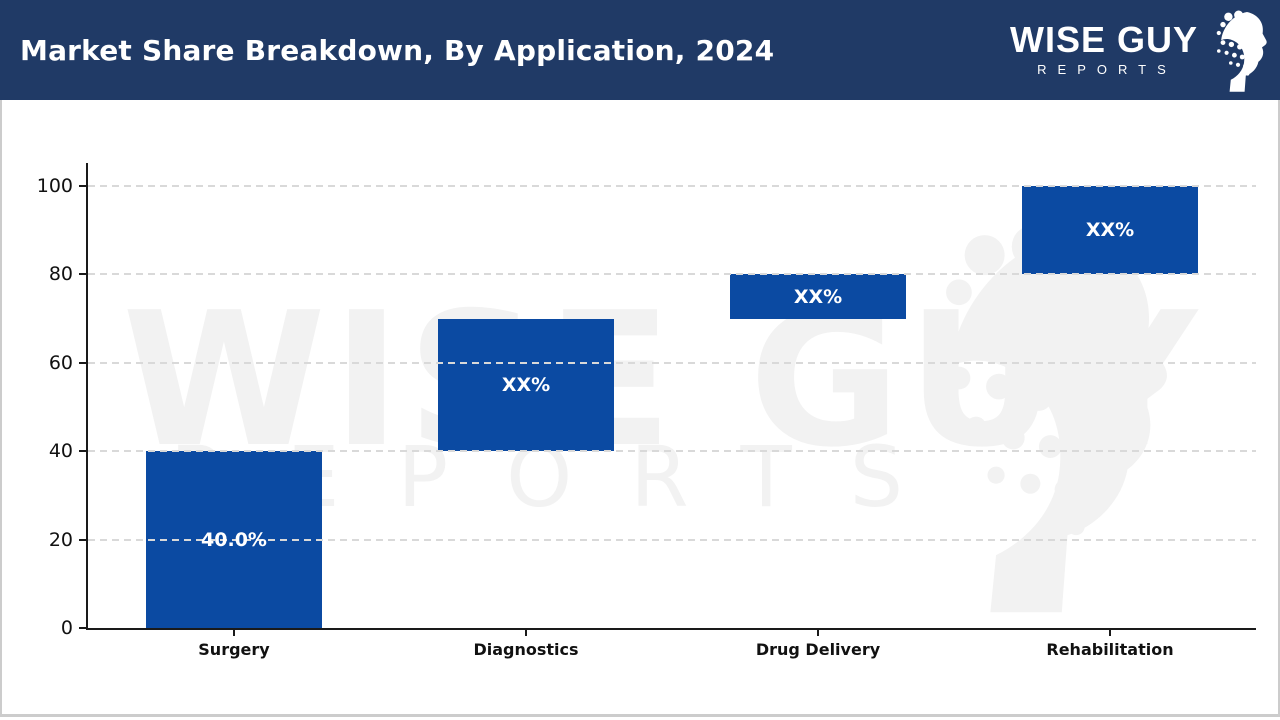 Image resolution: width=1280 pixels, height=720 pixels. What do you see at coordinates (60, 274) in the screenshot?
I see `y-tick-label: 80` at bounding box center [60, 274].